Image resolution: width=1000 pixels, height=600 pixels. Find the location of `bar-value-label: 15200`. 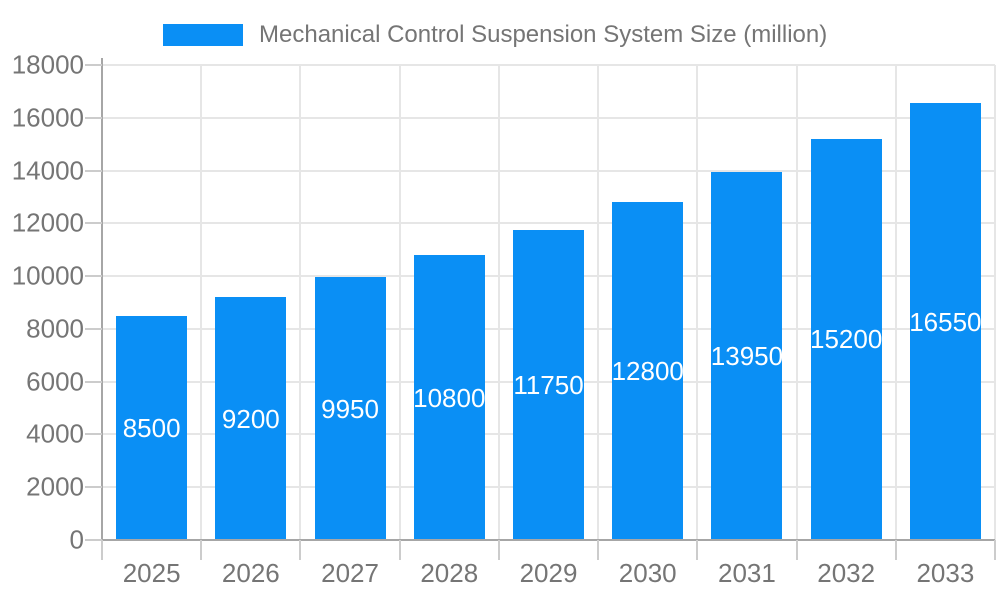

bar-value-label: 15200 is located at coordinates (846, 339).